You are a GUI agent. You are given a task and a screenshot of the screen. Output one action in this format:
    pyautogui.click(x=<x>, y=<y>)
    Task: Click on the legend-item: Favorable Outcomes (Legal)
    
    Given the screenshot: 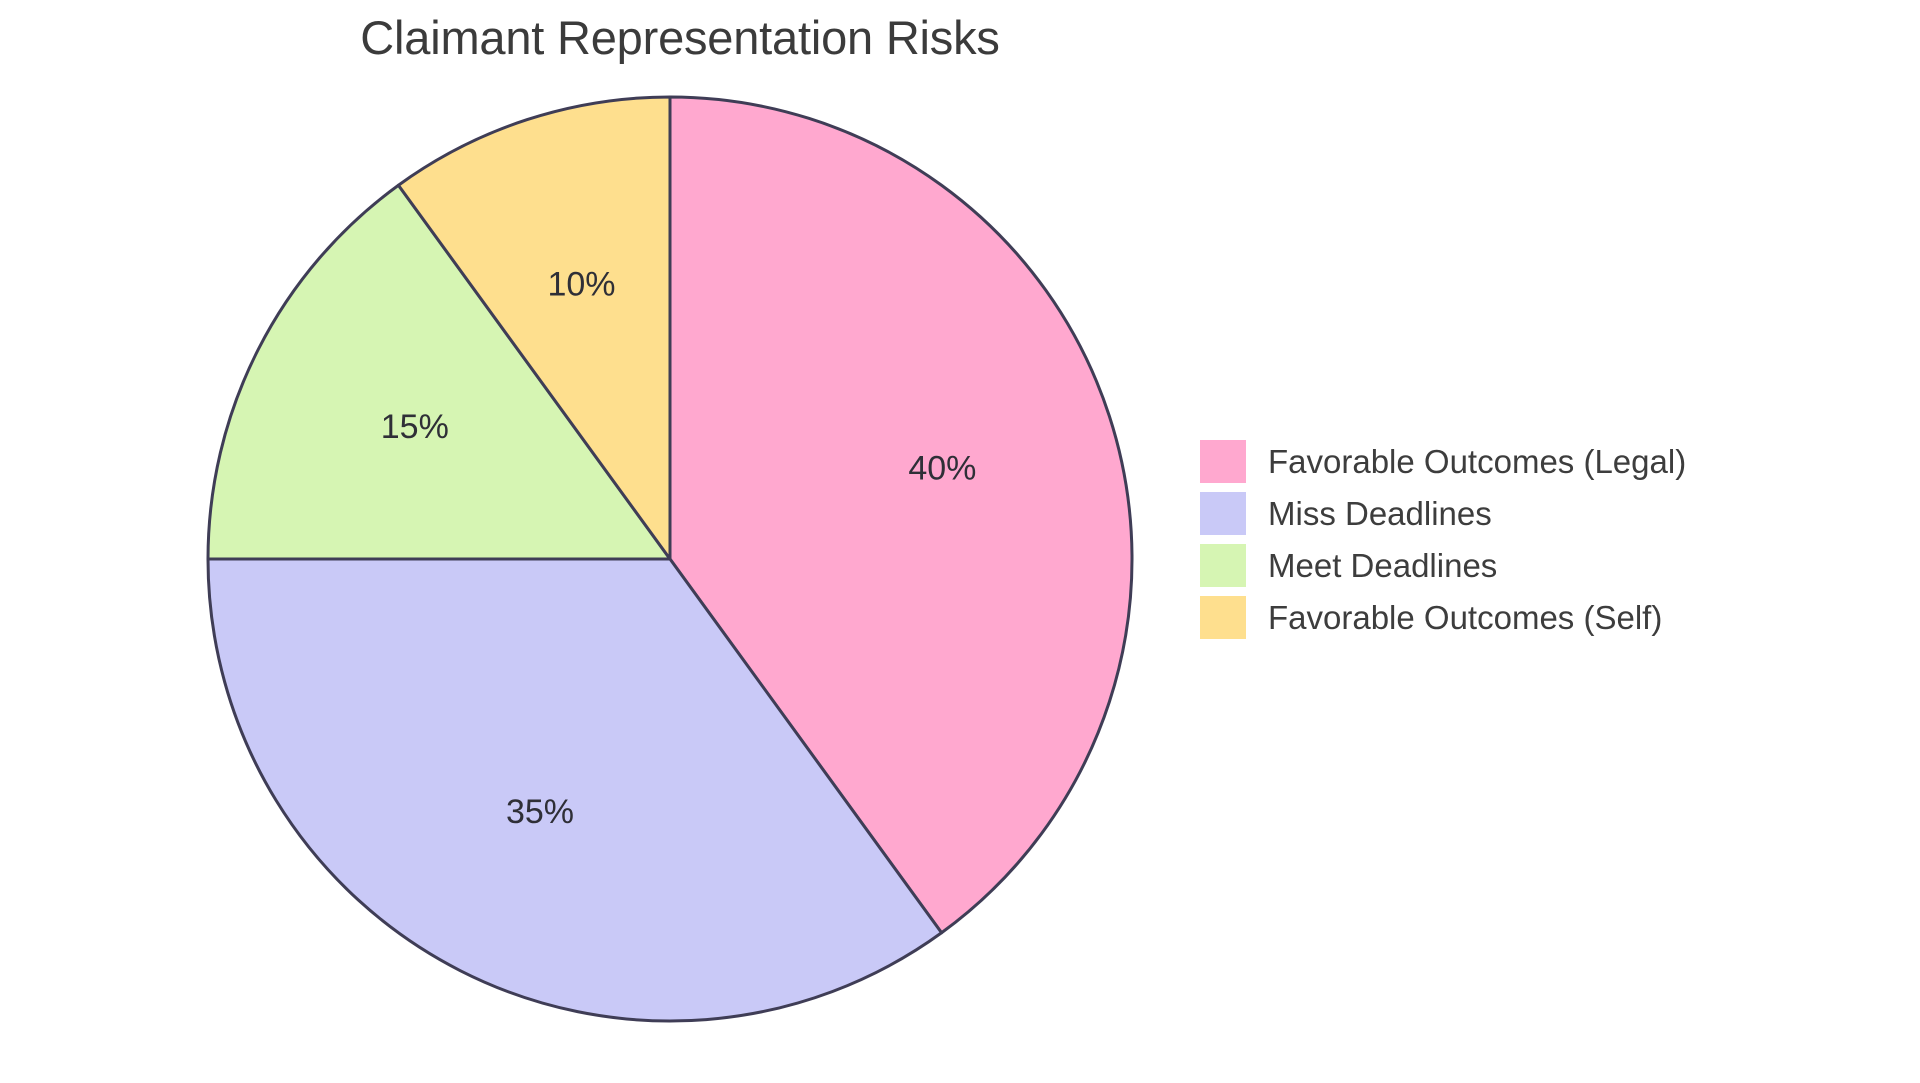 What is the action you would take?
    pyautogui.click(x=1443, y=461)
    